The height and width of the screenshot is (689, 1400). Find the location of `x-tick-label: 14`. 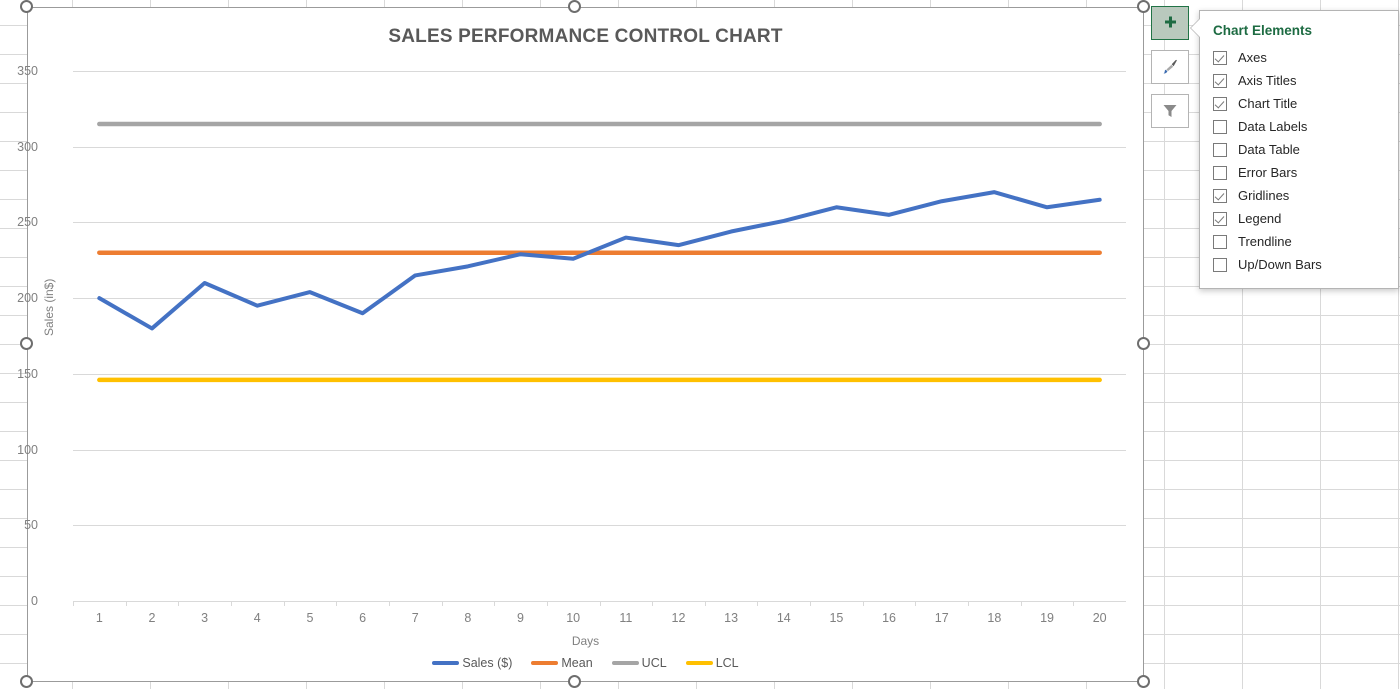

x-tick-label: 14 is located at coordinates (783, 618).